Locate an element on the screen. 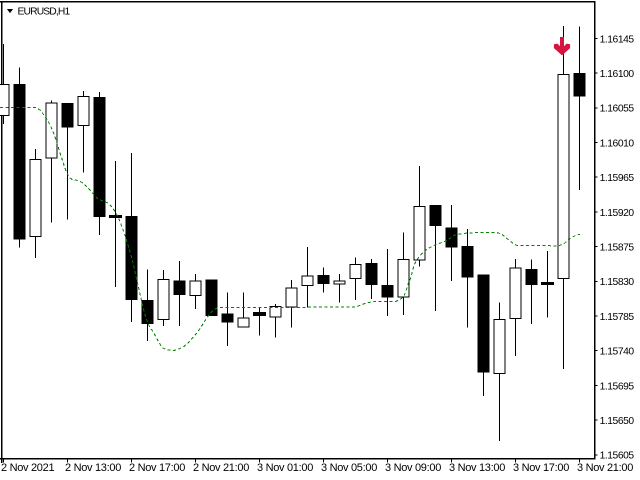  svg-text: 1.15605 is located at coordinates (617, 456).